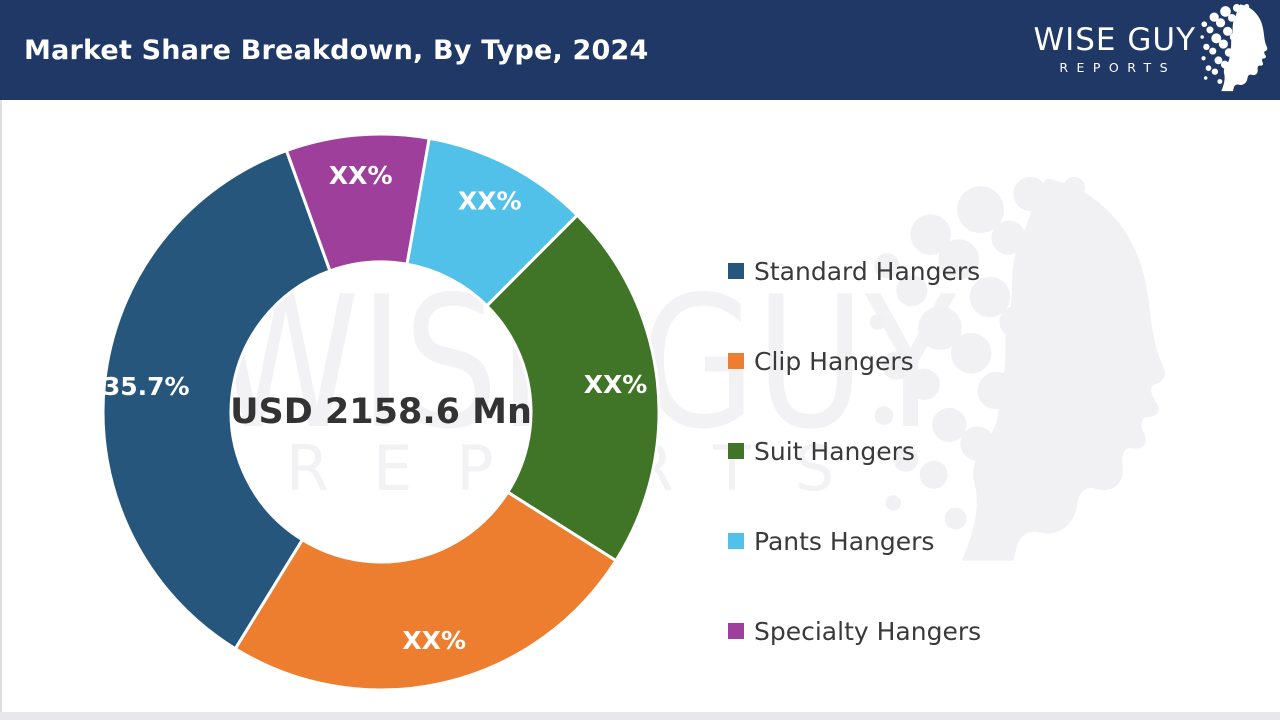 The image size is (1280, 720). Describe the element at coordinates (867, 271) in the screenshot. I see `legend-label: Standard Hangers` at that location.